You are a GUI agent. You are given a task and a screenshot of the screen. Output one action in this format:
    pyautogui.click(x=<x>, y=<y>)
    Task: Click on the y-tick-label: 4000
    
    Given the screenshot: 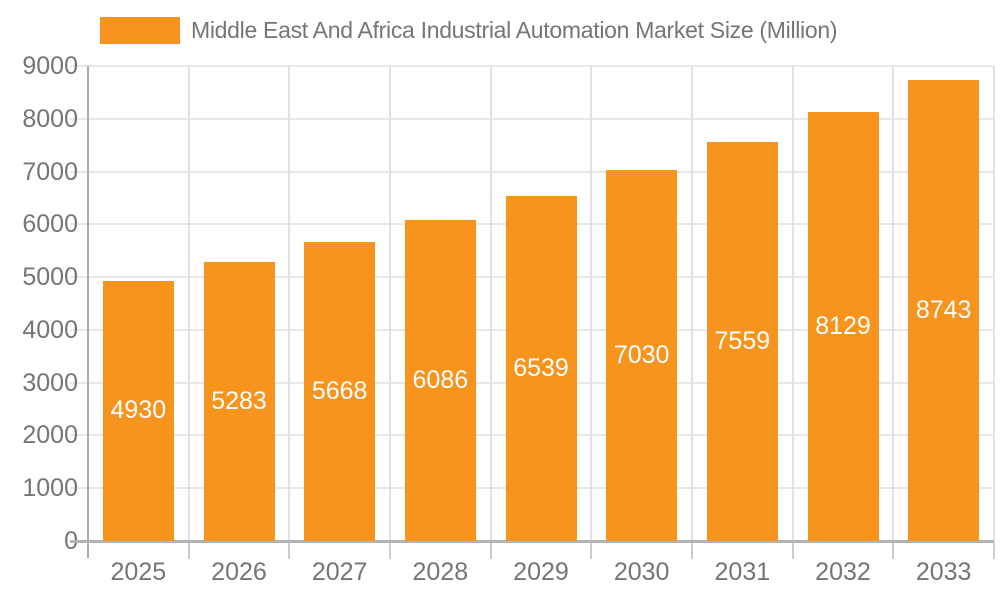 What is the action you would take?
    pyautogui.click(x=50, y=329)
    